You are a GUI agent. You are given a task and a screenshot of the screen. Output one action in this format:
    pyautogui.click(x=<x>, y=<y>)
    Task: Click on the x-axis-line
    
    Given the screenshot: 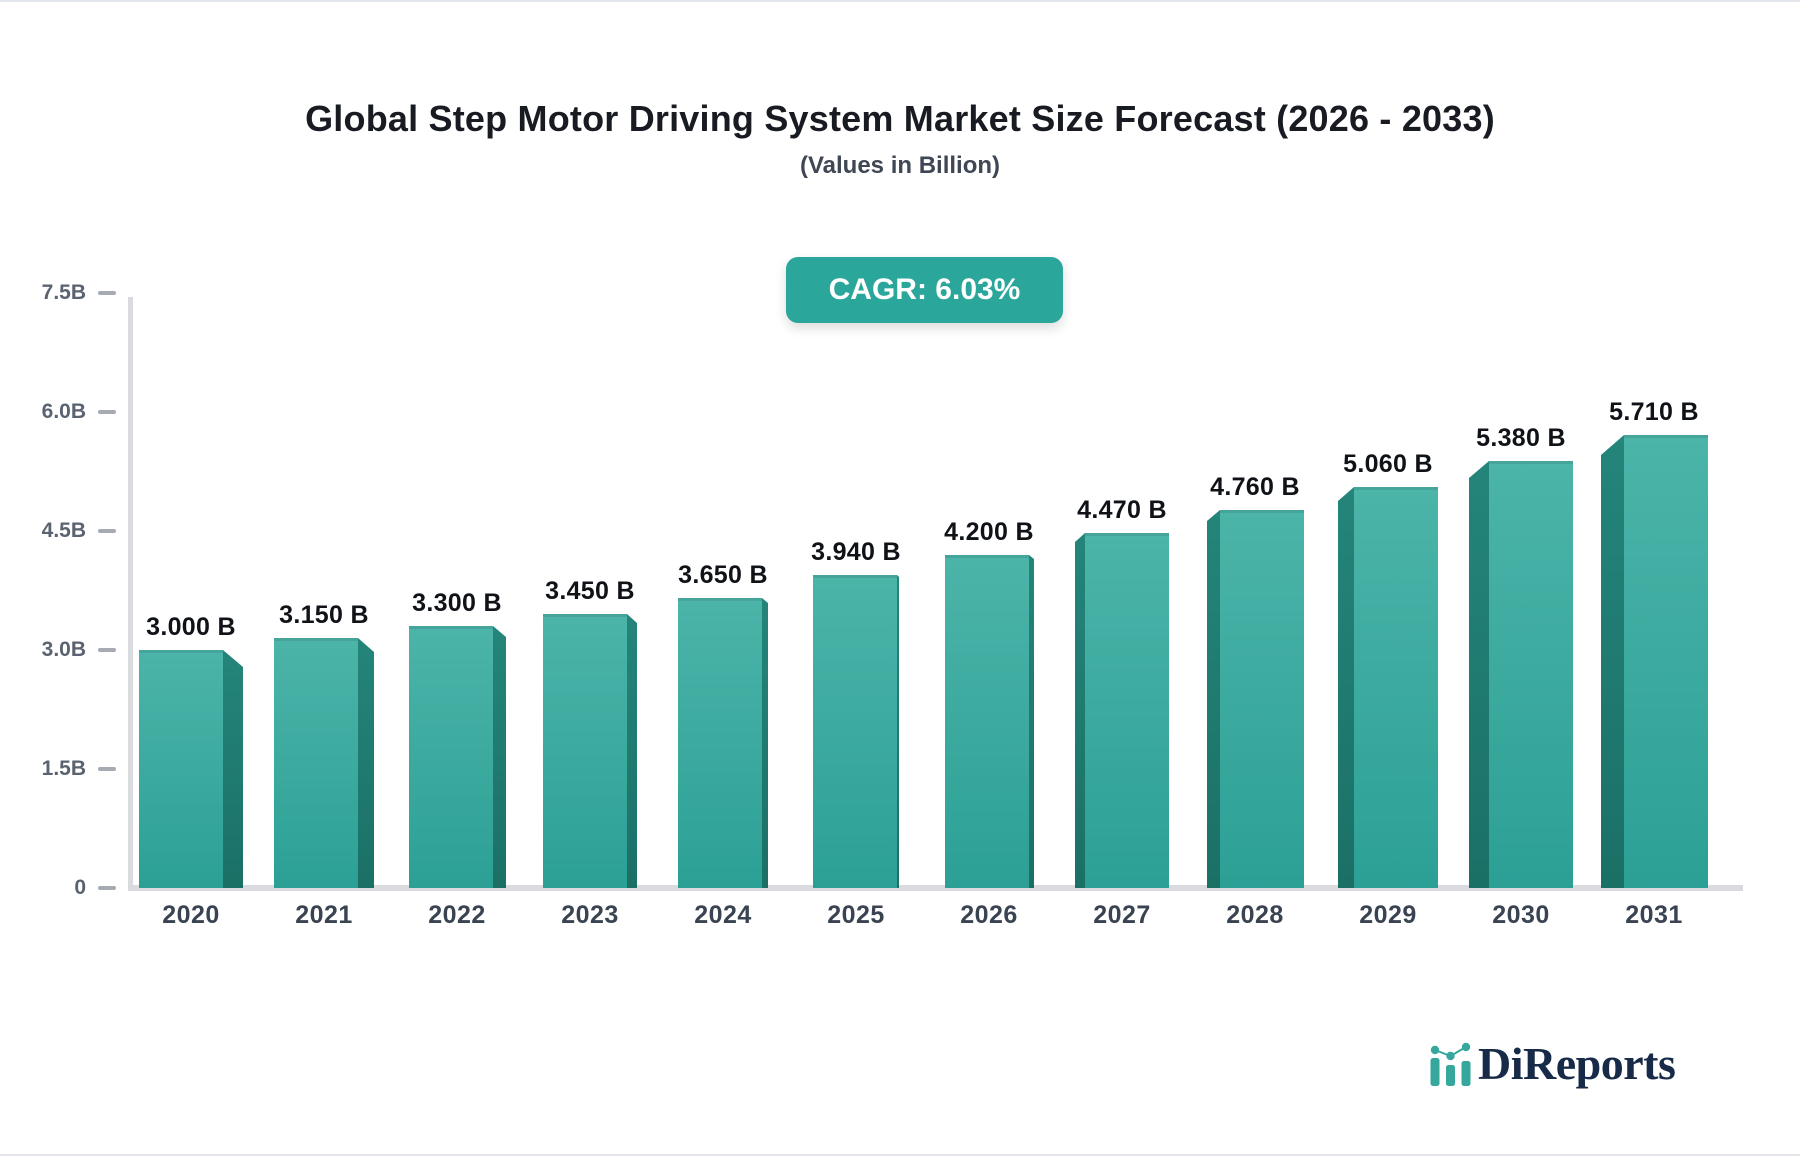 What is the action you would take?
    pyautogui.click(x=935, y=888)
    